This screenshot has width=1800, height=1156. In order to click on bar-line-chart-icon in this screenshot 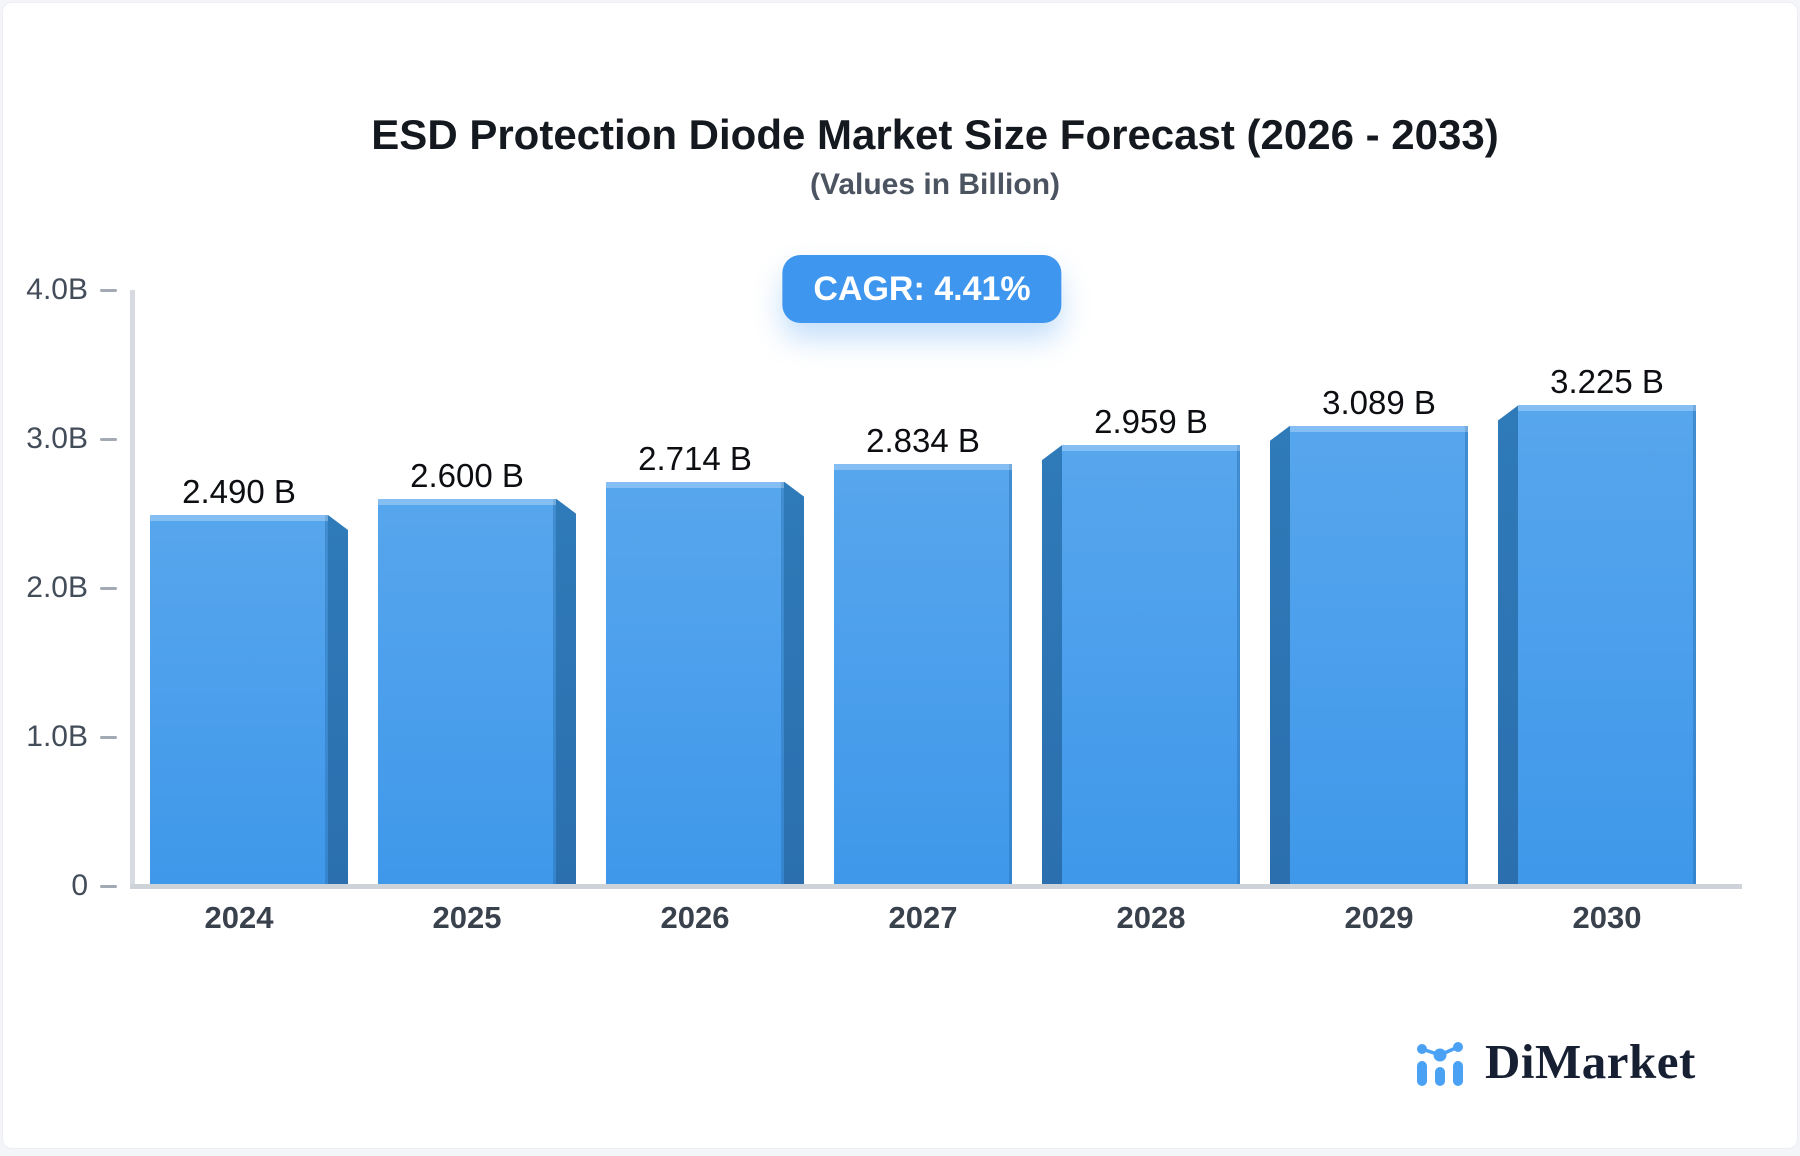, I will do `click(1440, 1064)`.